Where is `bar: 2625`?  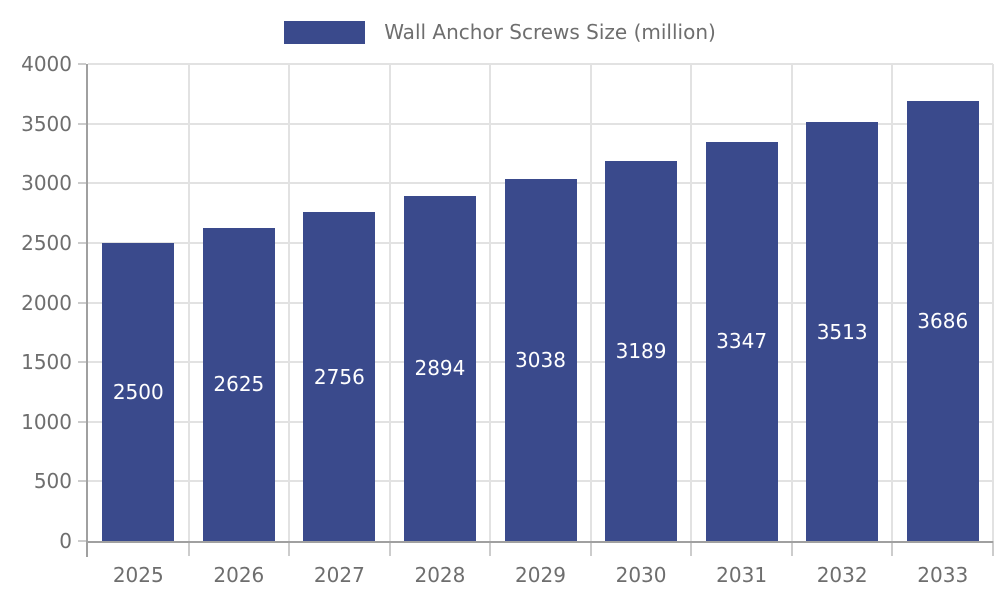 bar: 2625 is located at coordinates (238, 384).